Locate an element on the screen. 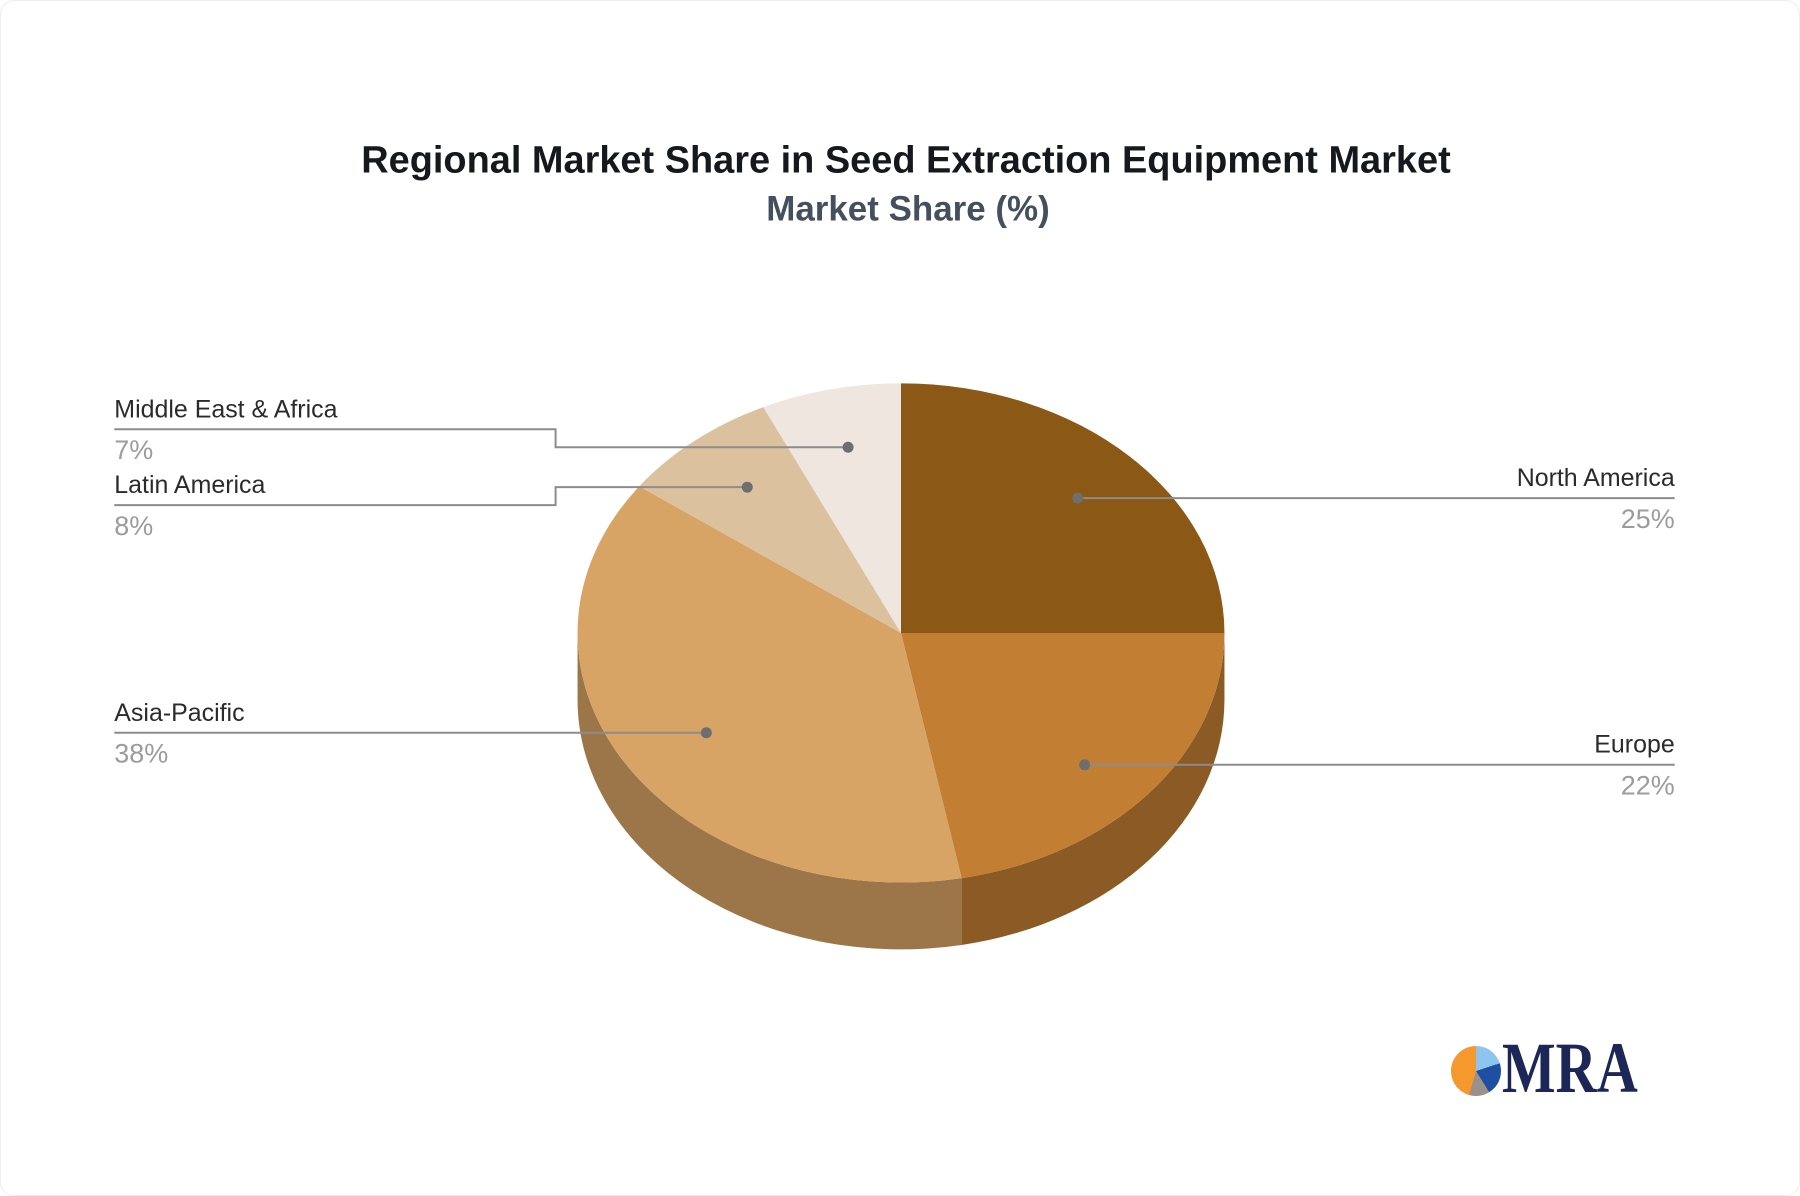  callout-dot-middle-east-africa is located at coordinates (848, 447).